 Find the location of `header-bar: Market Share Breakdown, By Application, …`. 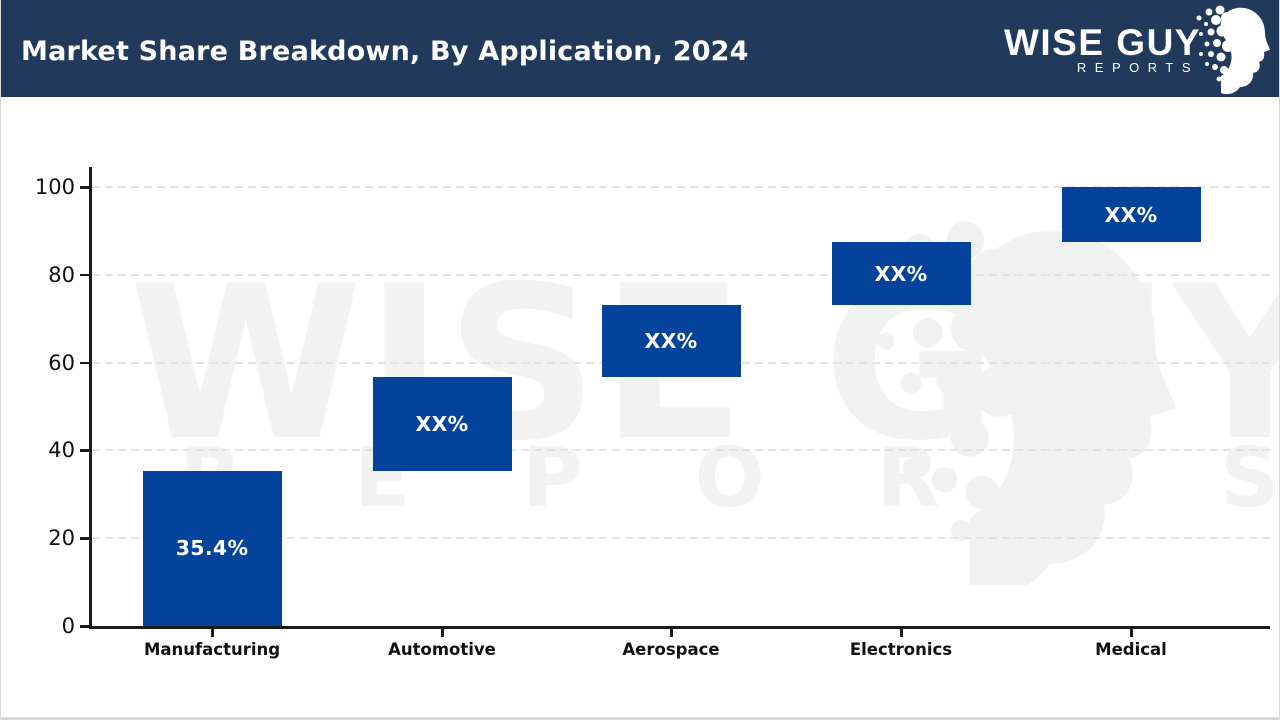

header-bar: Market Share Breakdown, By Application, … is located at coordinates (640, 48).